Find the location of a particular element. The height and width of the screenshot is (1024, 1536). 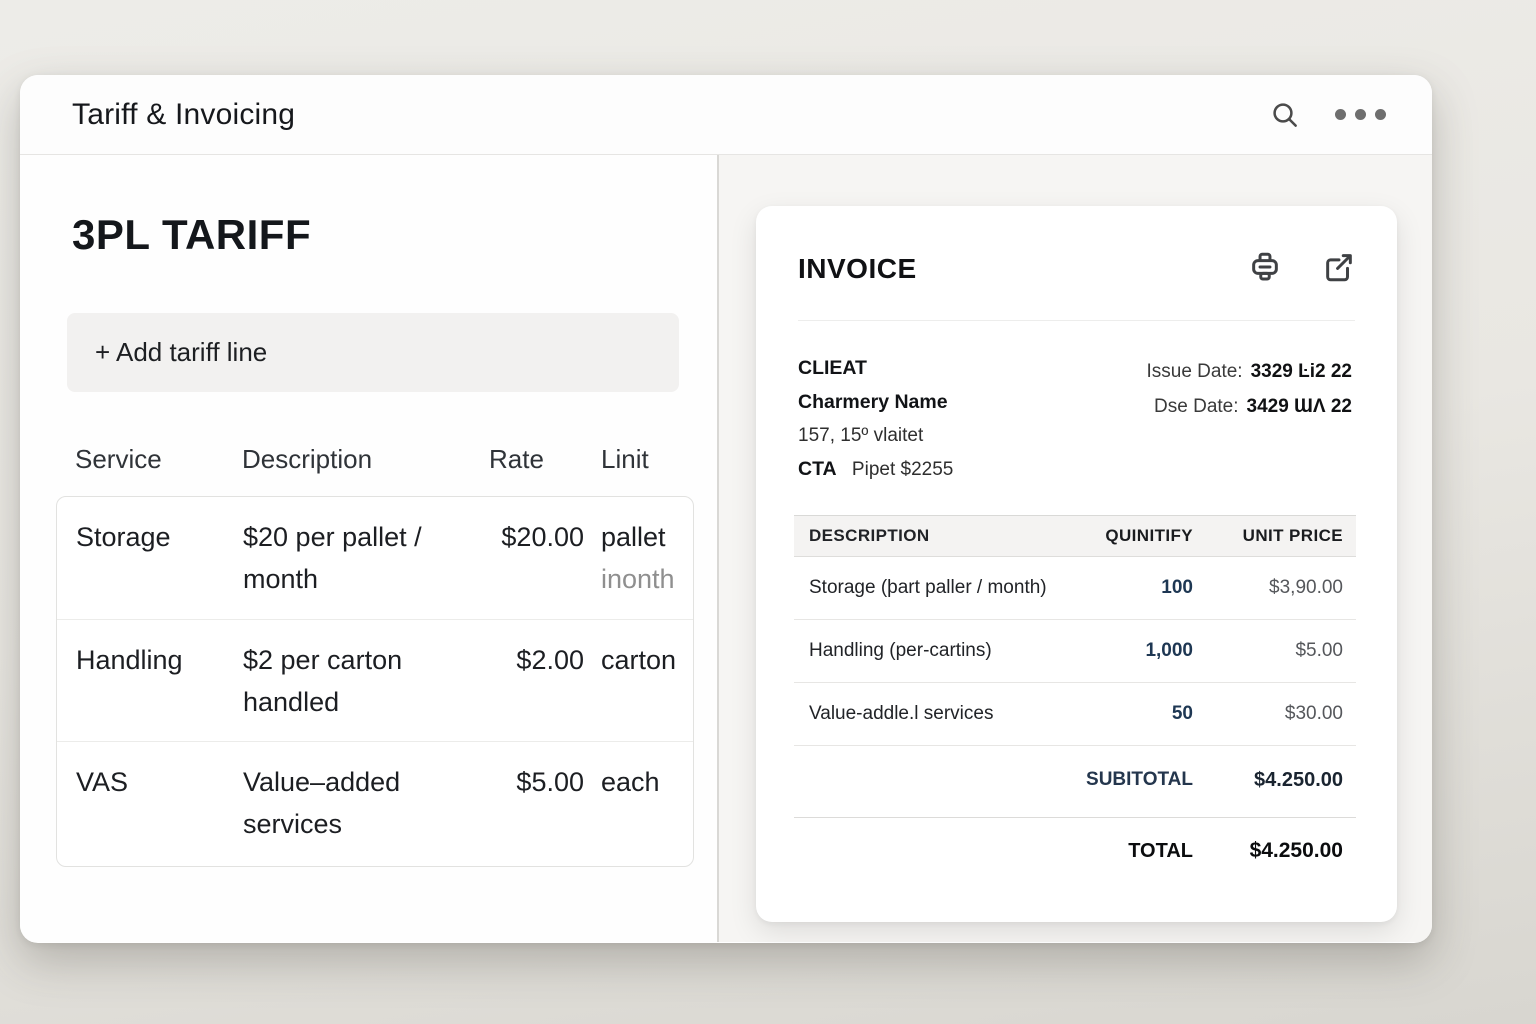

column-header-description: DESCRIPTION is located at coordinates (869, 535).